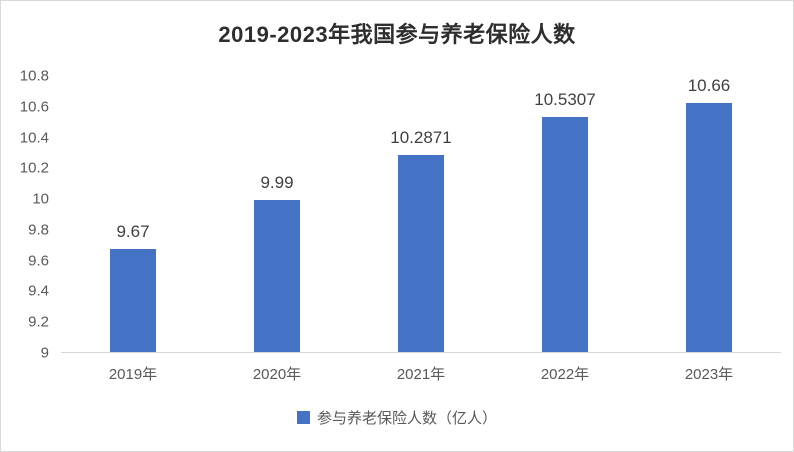 The height and width of the screenshot is (452, 794). I want to click on y-axis: 10.8 10.6 10.4 10.2 10 9.8 9.6 9.4 9.2 9, so click(27, 215).